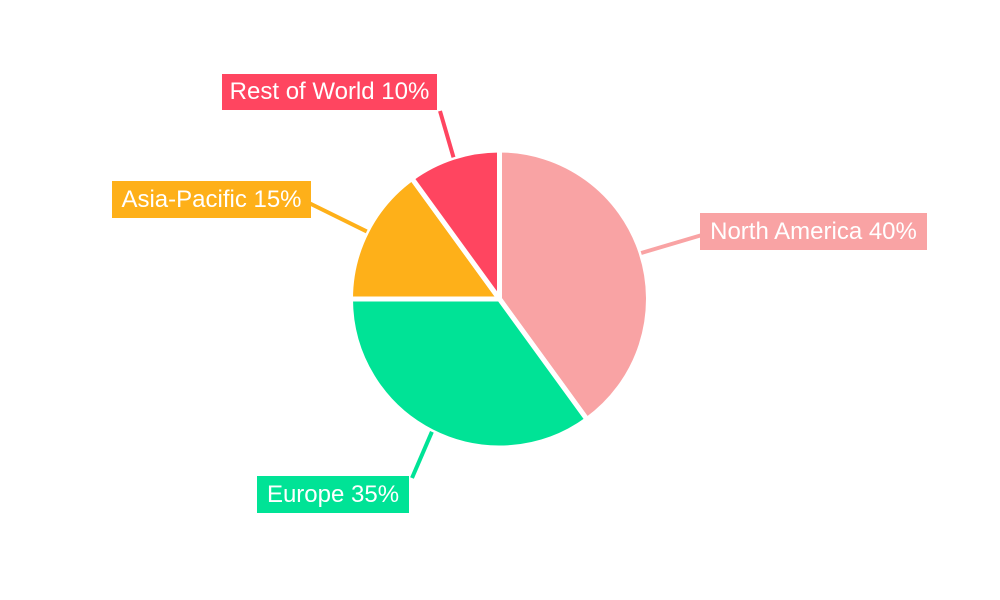 This screenshot has width=1000, height=600. Describe the element at coordinates (447, 134) in the screenshot. I see `label-connector-rest-of-world` at that location.